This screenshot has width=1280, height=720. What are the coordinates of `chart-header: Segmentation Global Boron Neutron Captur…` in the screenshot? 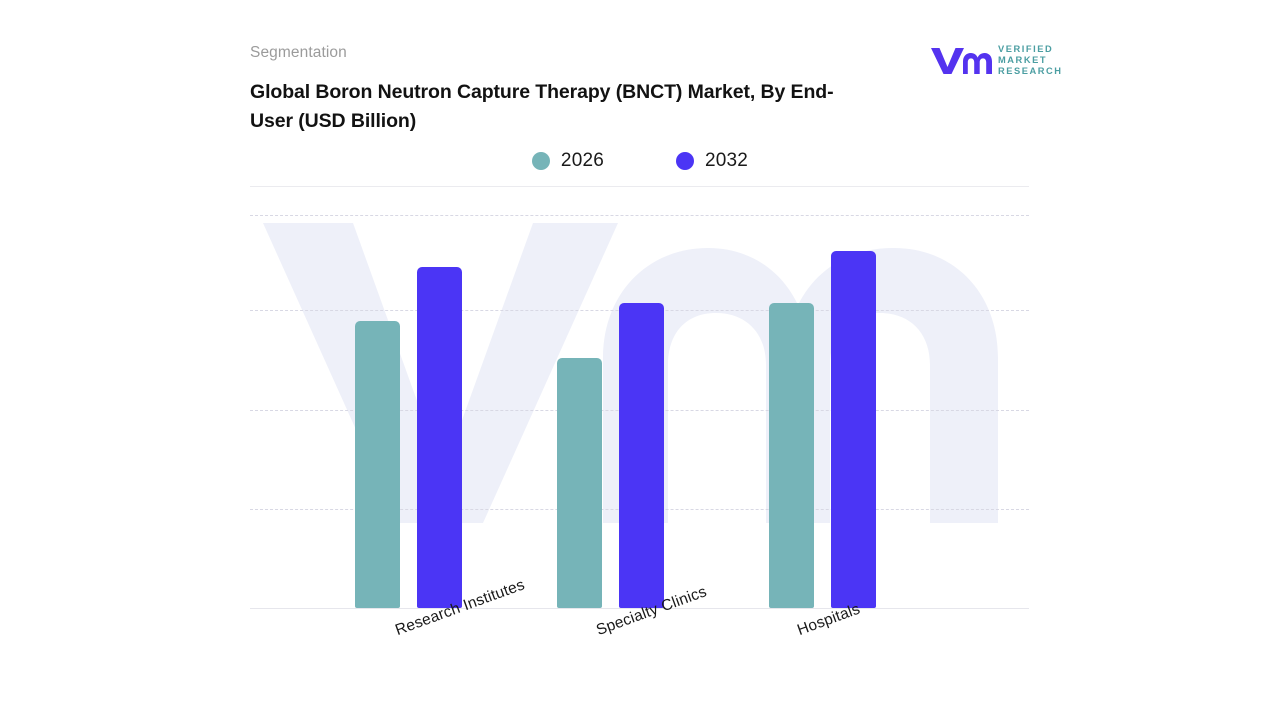 It's located at (640, 94).